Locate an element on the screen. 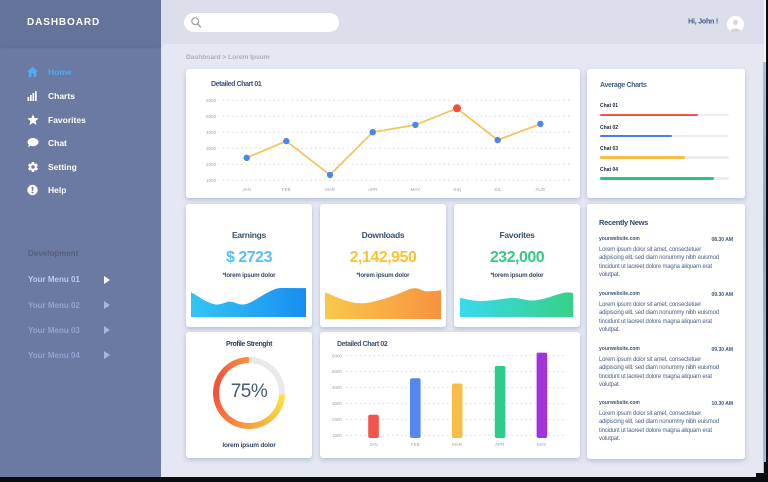 This screenshot has width=768, height=482. svg-text: JUL is located at coordinates (498, 189).